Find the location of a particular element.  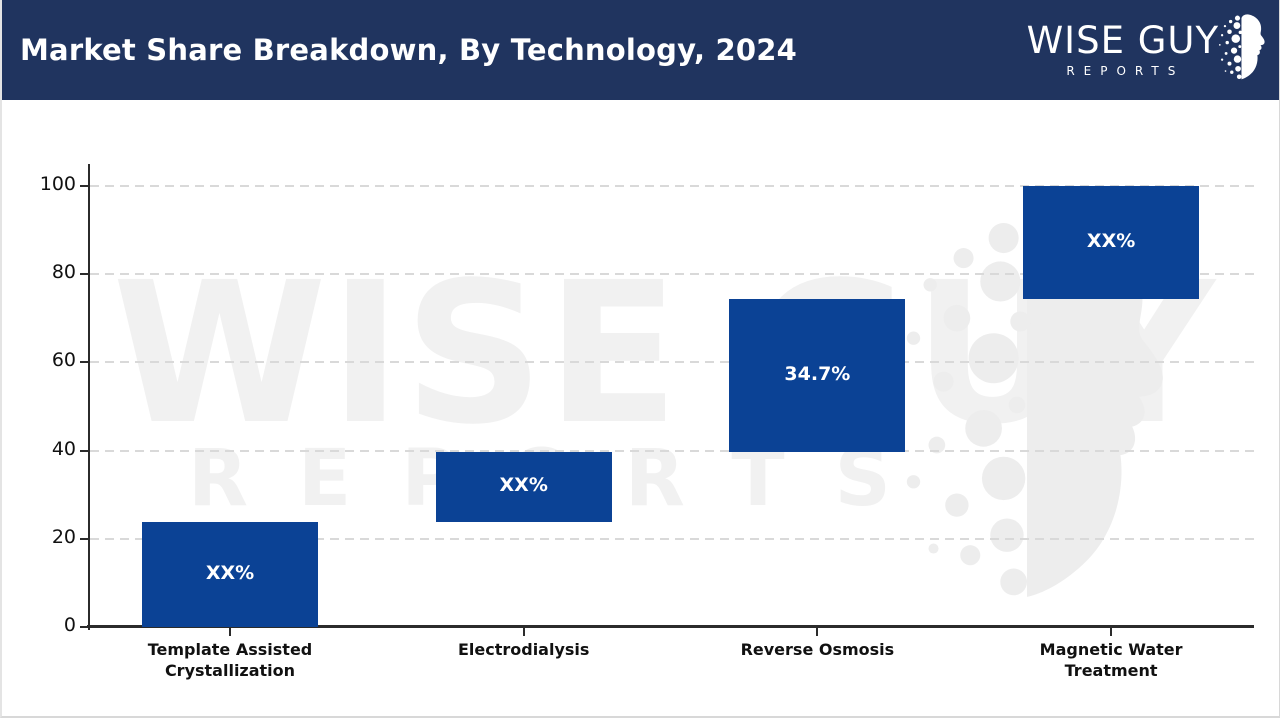

y-tick-label-20: 20 is located at coordinates (63, 536).